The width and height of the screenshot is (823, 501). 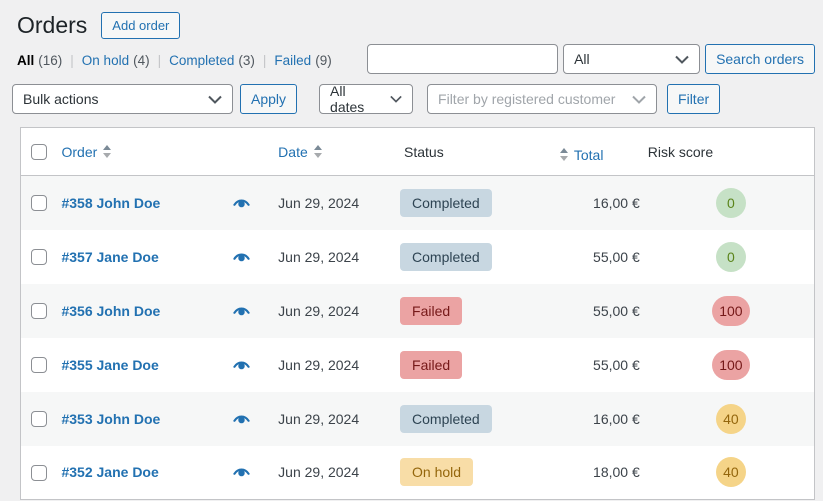 What do you see at coordinates (141, 60) in the screenshot?
I see `status-filter-on-hold-count: (4)` at bounding box center [141, 60].